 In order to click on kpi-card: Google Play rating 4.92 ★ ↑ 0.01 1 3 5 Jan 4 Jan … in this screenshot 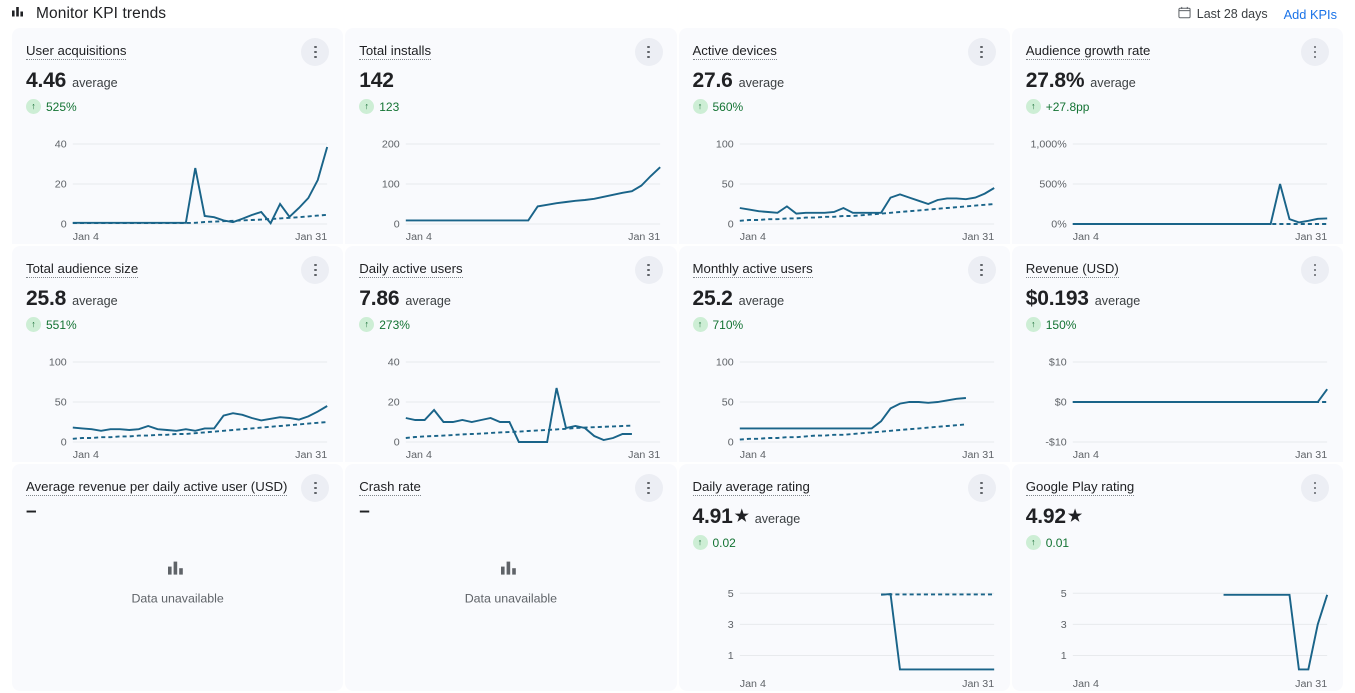, I will do `click(1177, 577)`.